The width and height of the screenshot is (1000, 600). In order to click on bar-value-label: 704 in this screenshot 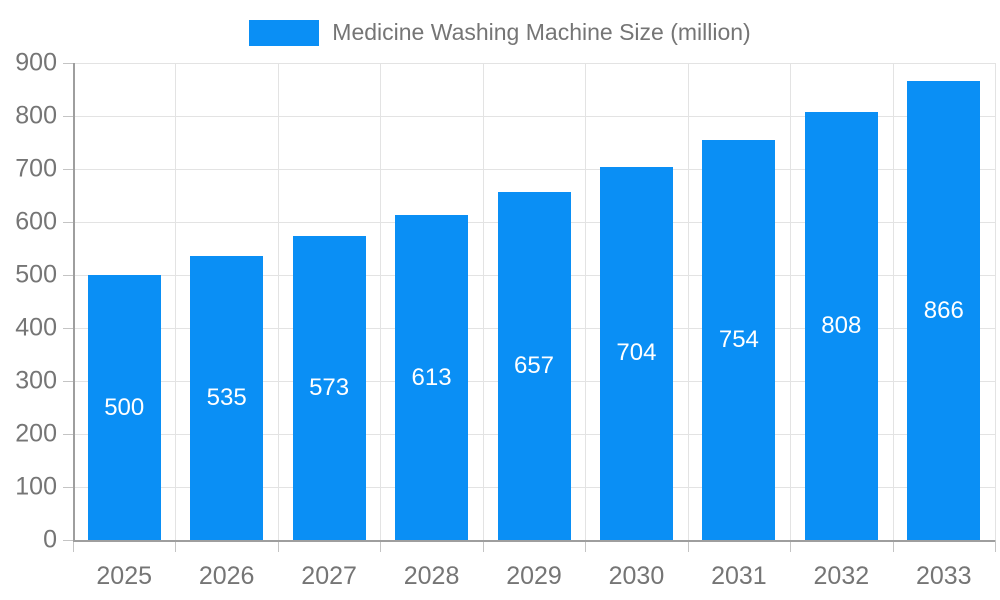, I will do `click(636, 353)`.